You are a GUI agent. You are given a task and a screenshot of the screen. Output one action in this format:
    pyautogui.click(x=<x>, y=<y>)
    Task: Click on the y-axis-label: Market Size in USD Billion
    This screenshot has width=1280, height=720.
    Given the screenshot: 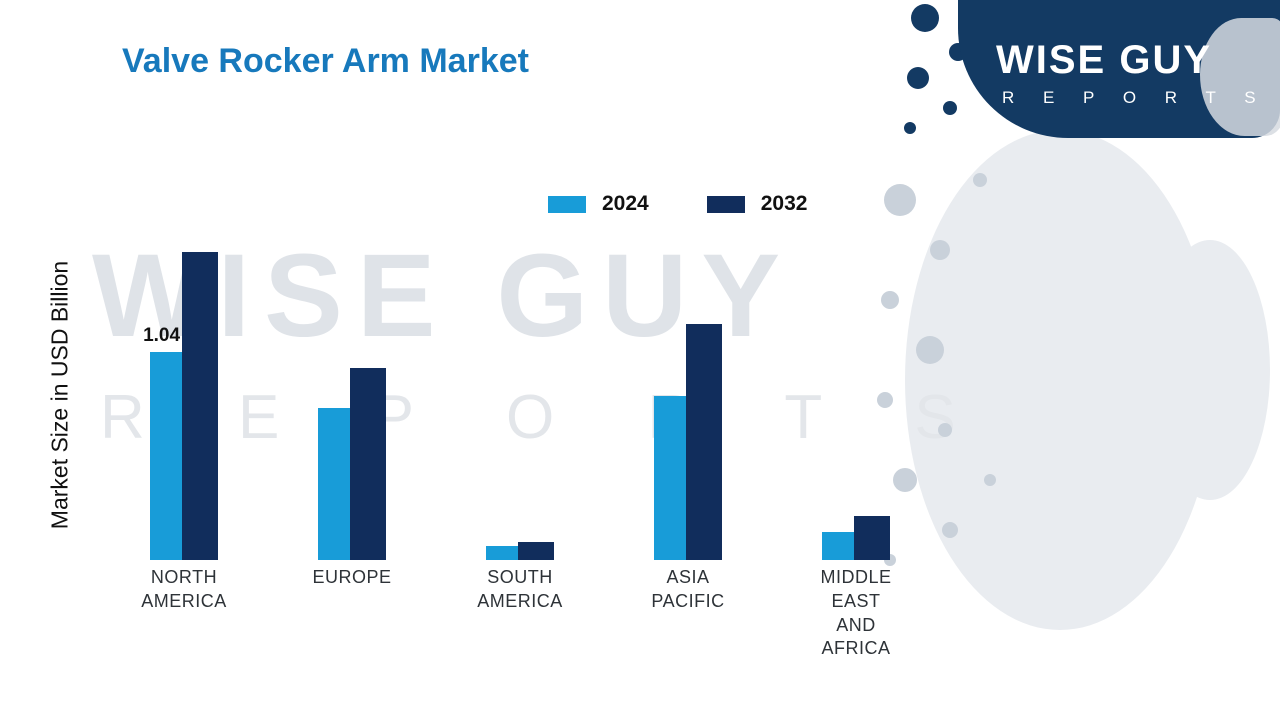 What is the action you would take?
    pyautogui.click(x=59, y=395)
    